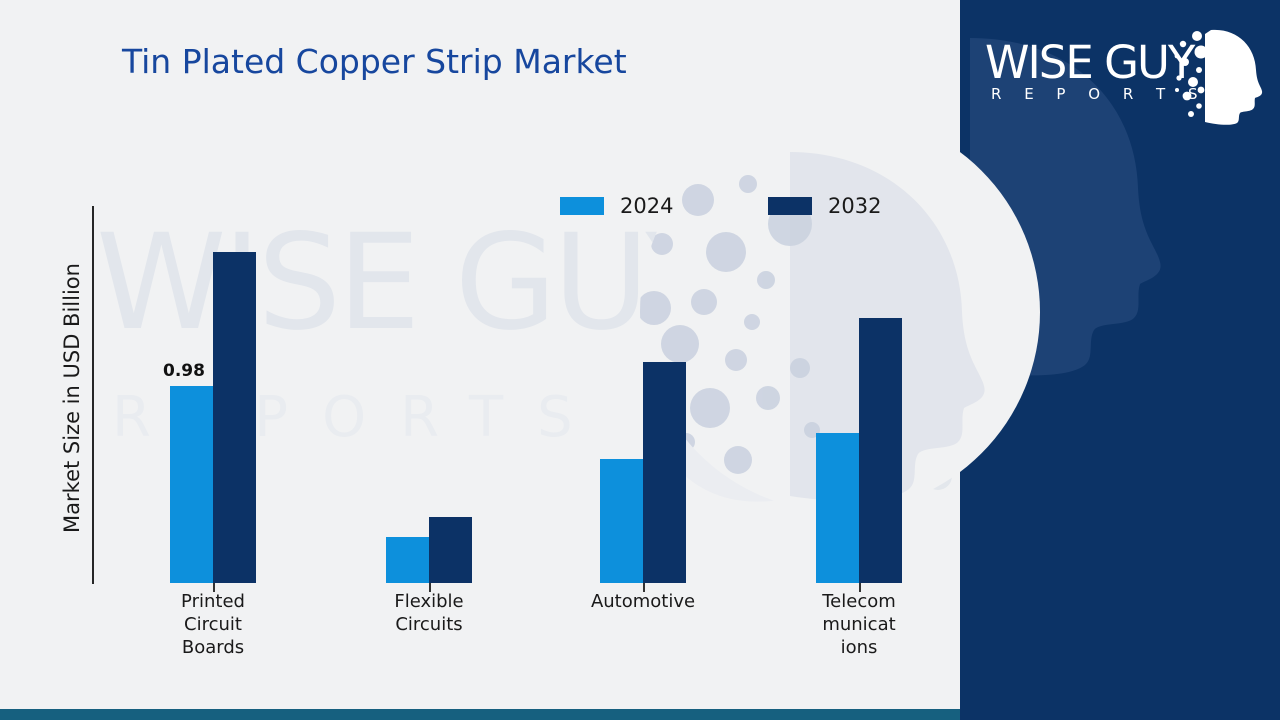  What do you see at coordinates (647, 206) in the screenshot?
I see `legend-label: 2024` at bounding box center [647, 206].